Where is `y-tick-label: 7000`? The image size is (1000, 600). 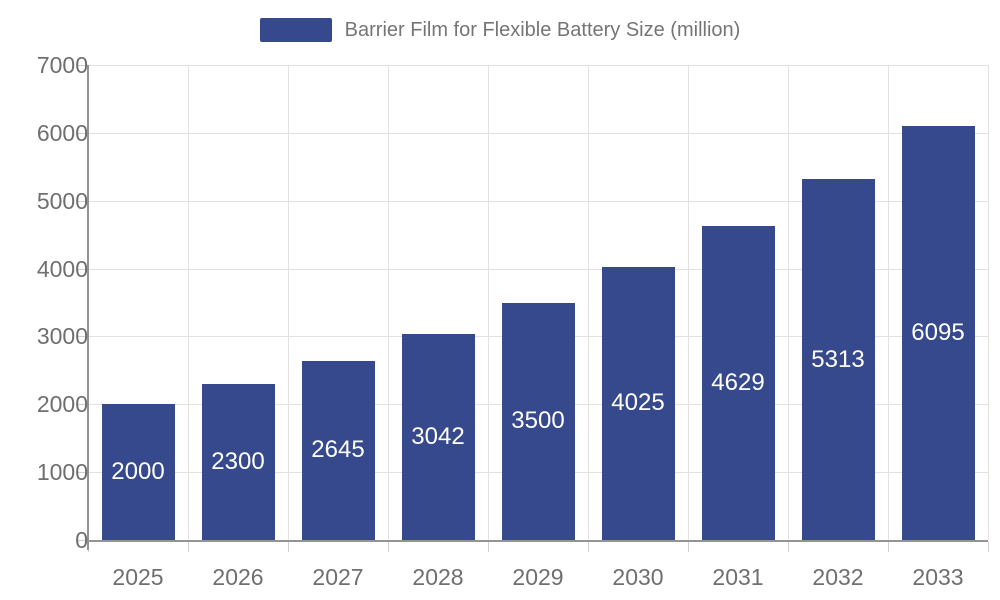 y-tick-label: 7000 is located at coordinates (62, 65).